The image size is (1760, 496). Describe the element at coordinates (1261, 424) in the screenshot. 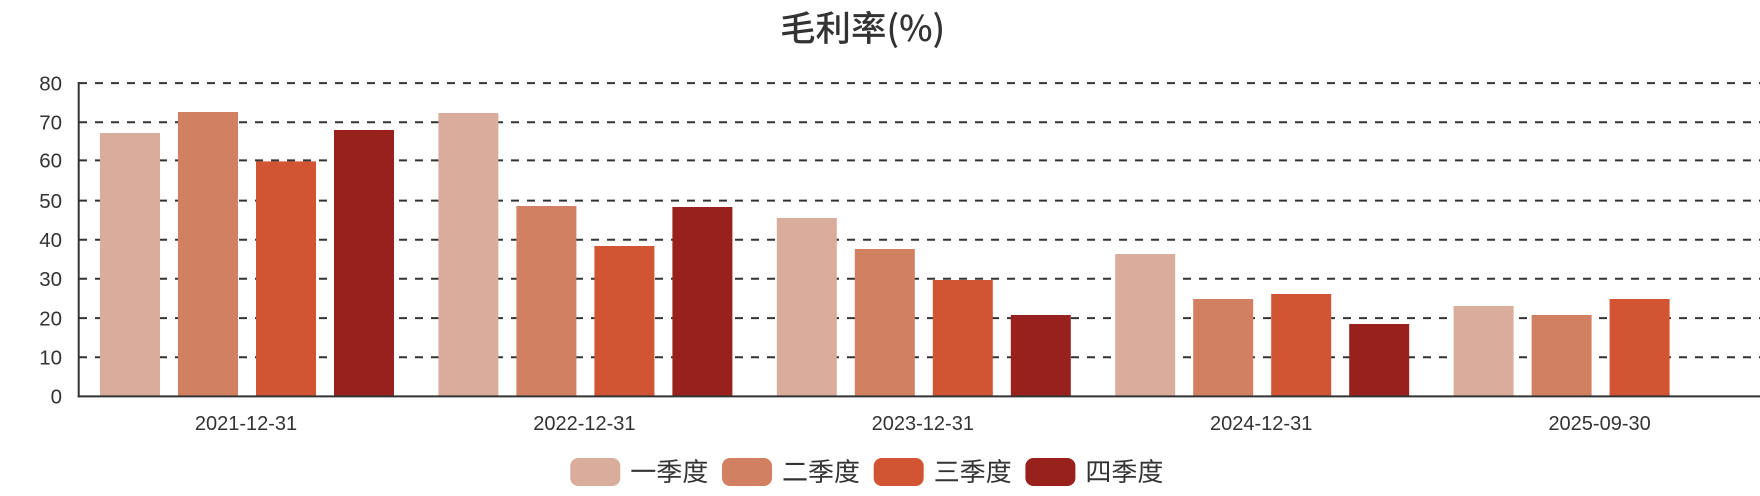

I see `svg-text: 2024-12-31` at that location.